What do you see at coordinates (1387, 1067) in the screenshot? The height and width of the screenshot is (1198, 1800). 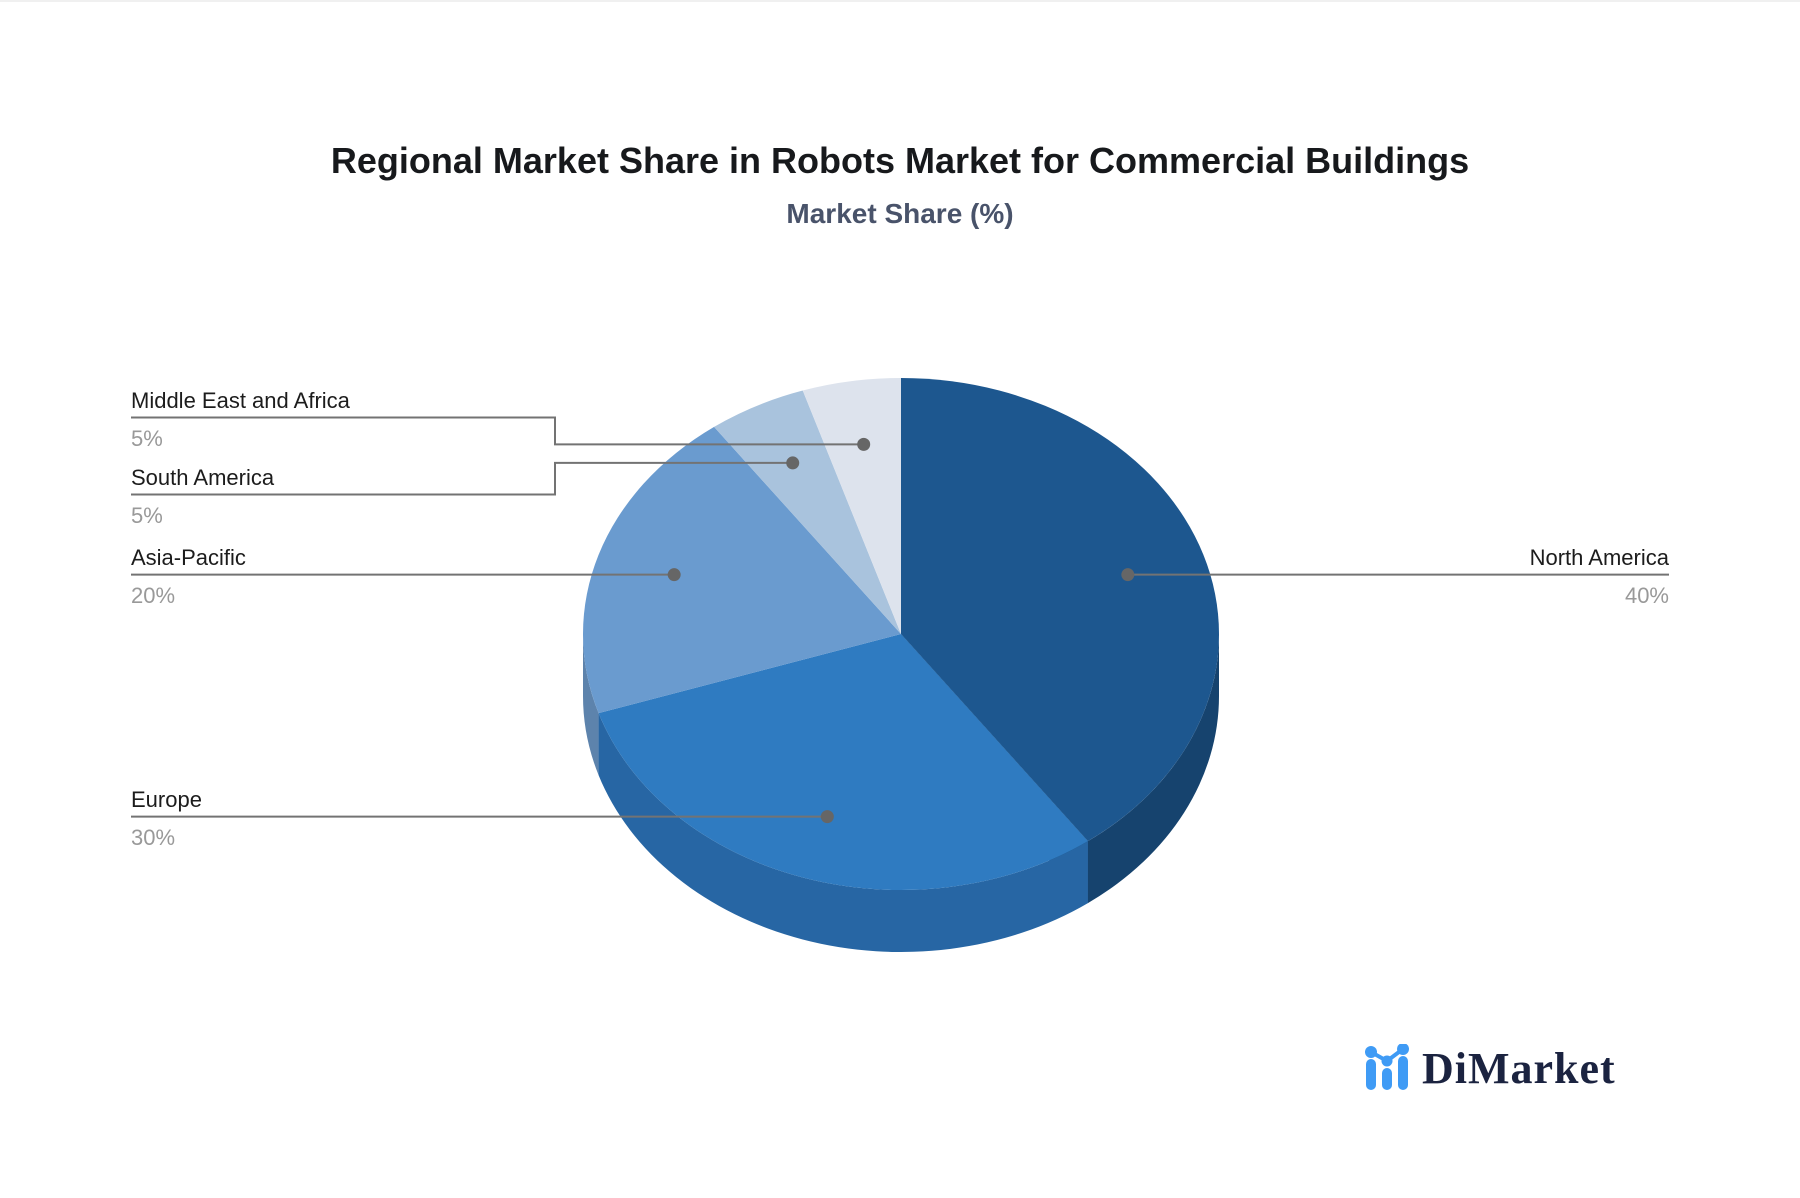 I see `mini-bar-chart-icon` at bounding box center [1387, 1067].